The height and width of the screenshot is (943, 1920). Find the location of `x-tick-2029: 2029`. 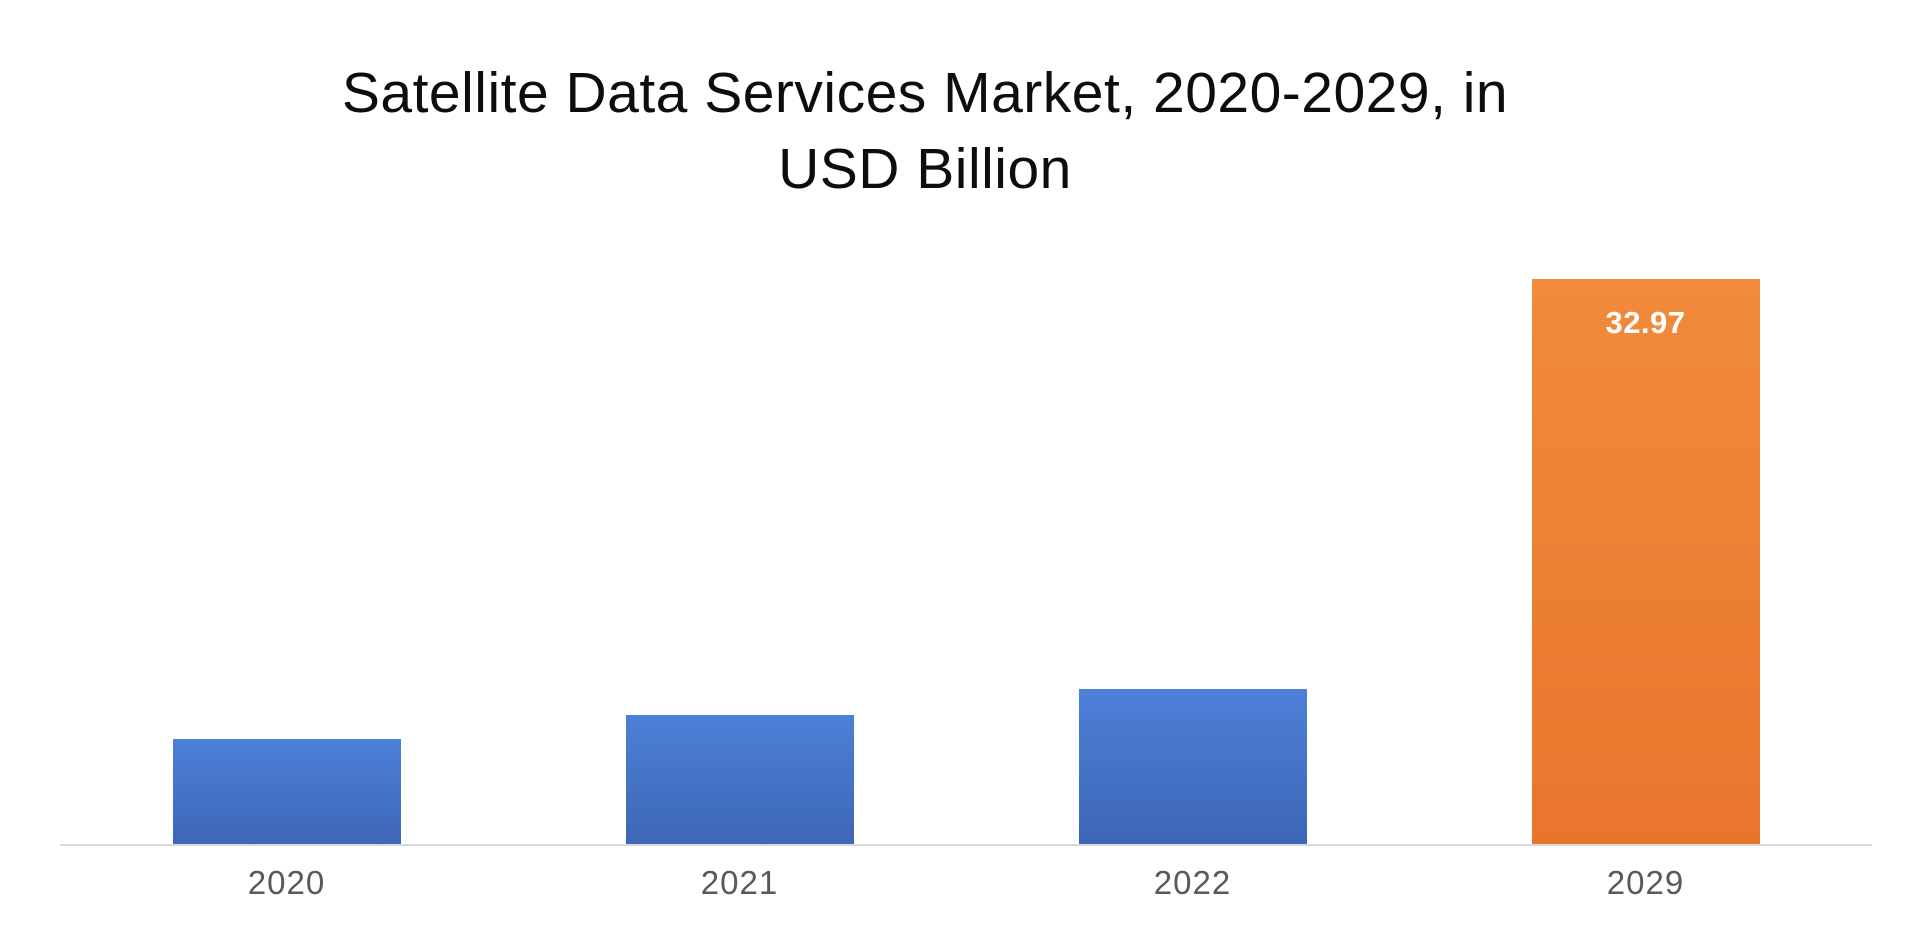

x-tick-2029: 2029 is located at coordinates (1645, 882).